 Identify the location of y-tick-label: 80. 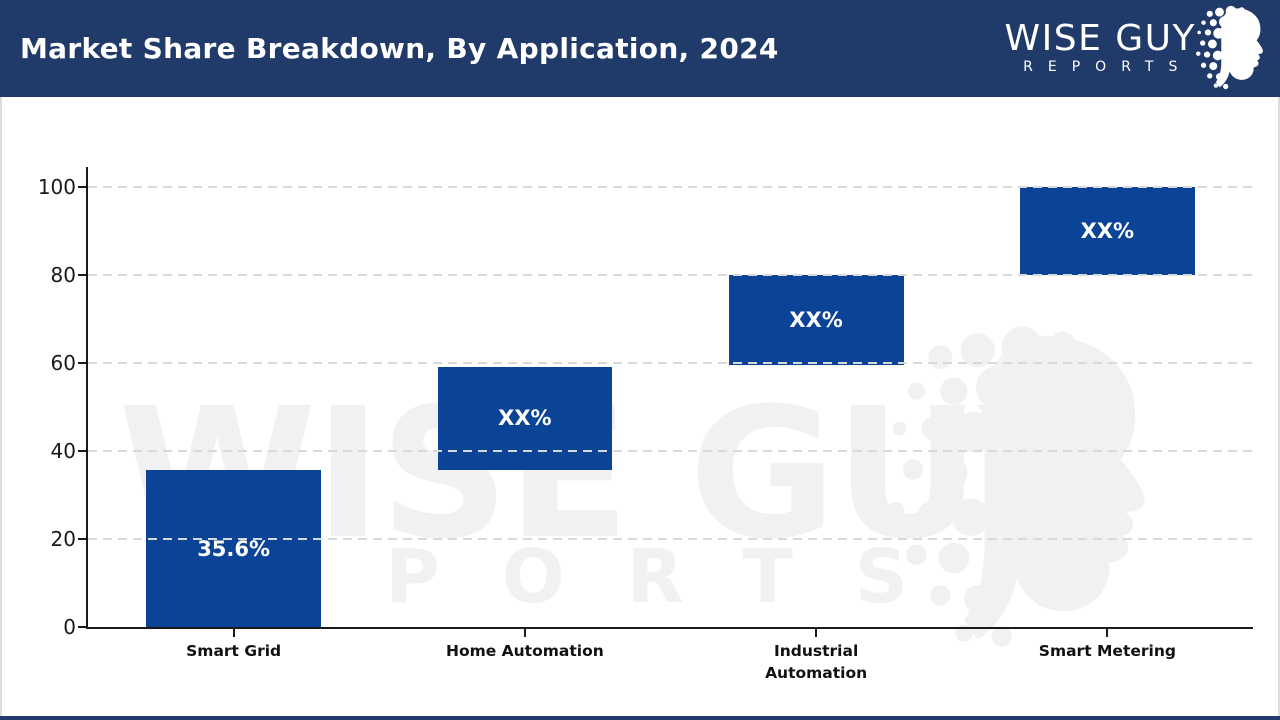
(63, 275).